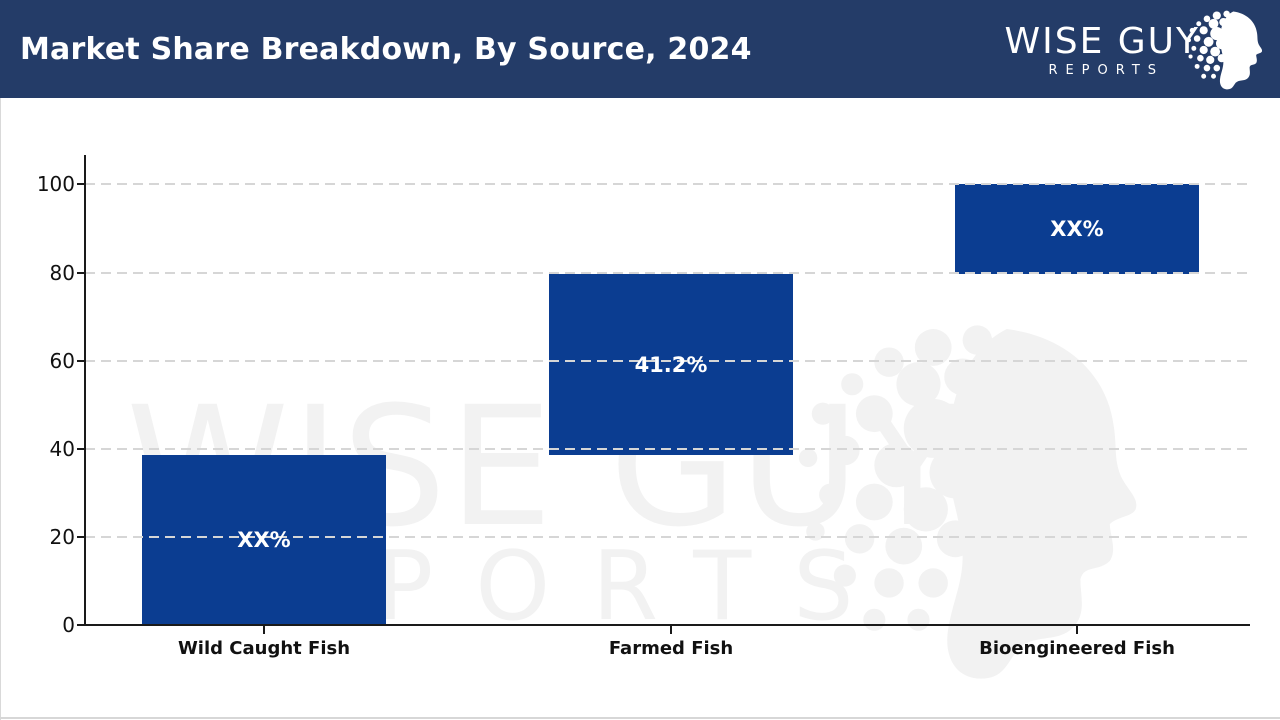 This screenshot has height=720, width=1280. What do you see at coordinates (62, 272) in the screenshot?
I see `y-tick-label-80: 80` at bounding box center [62, 272].